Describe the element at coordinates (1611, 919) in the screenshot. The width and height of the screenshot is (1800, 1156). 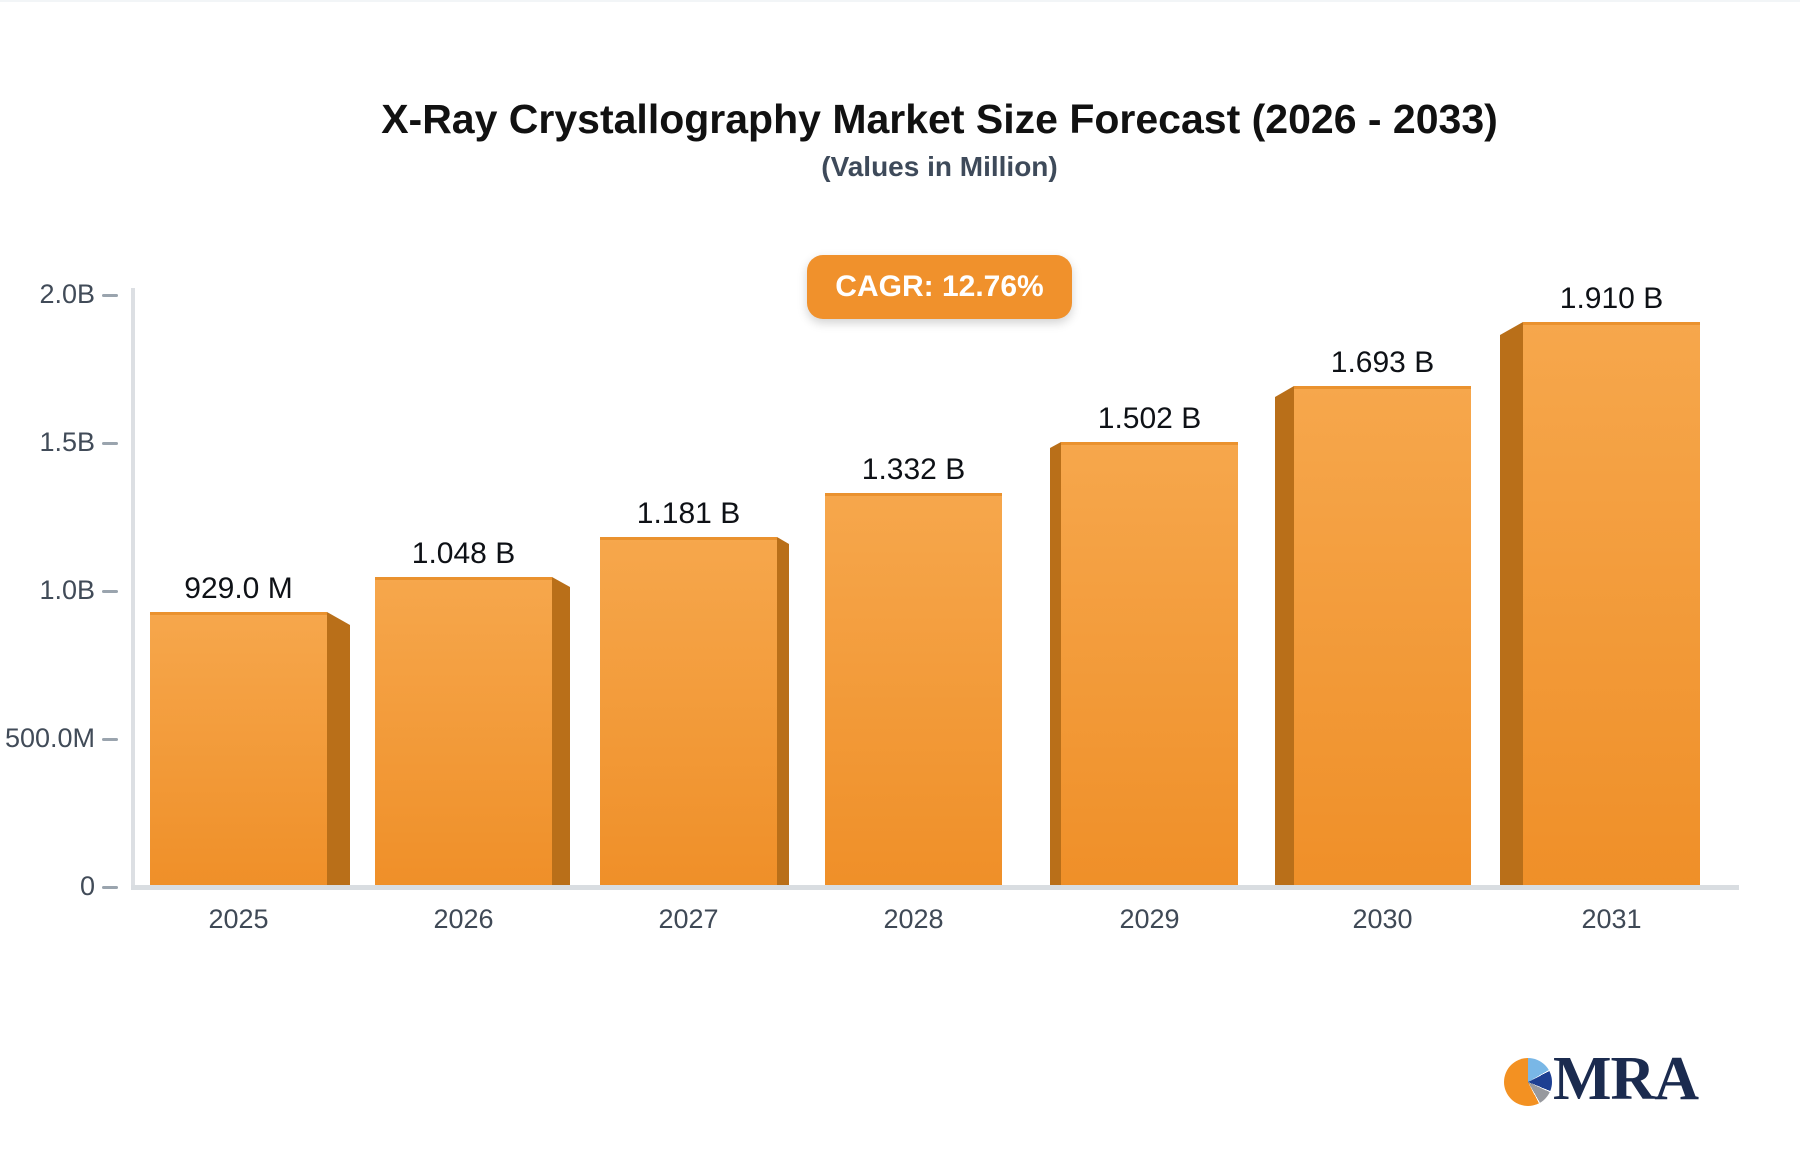
I see `x-axis-label: 2031` at that location.